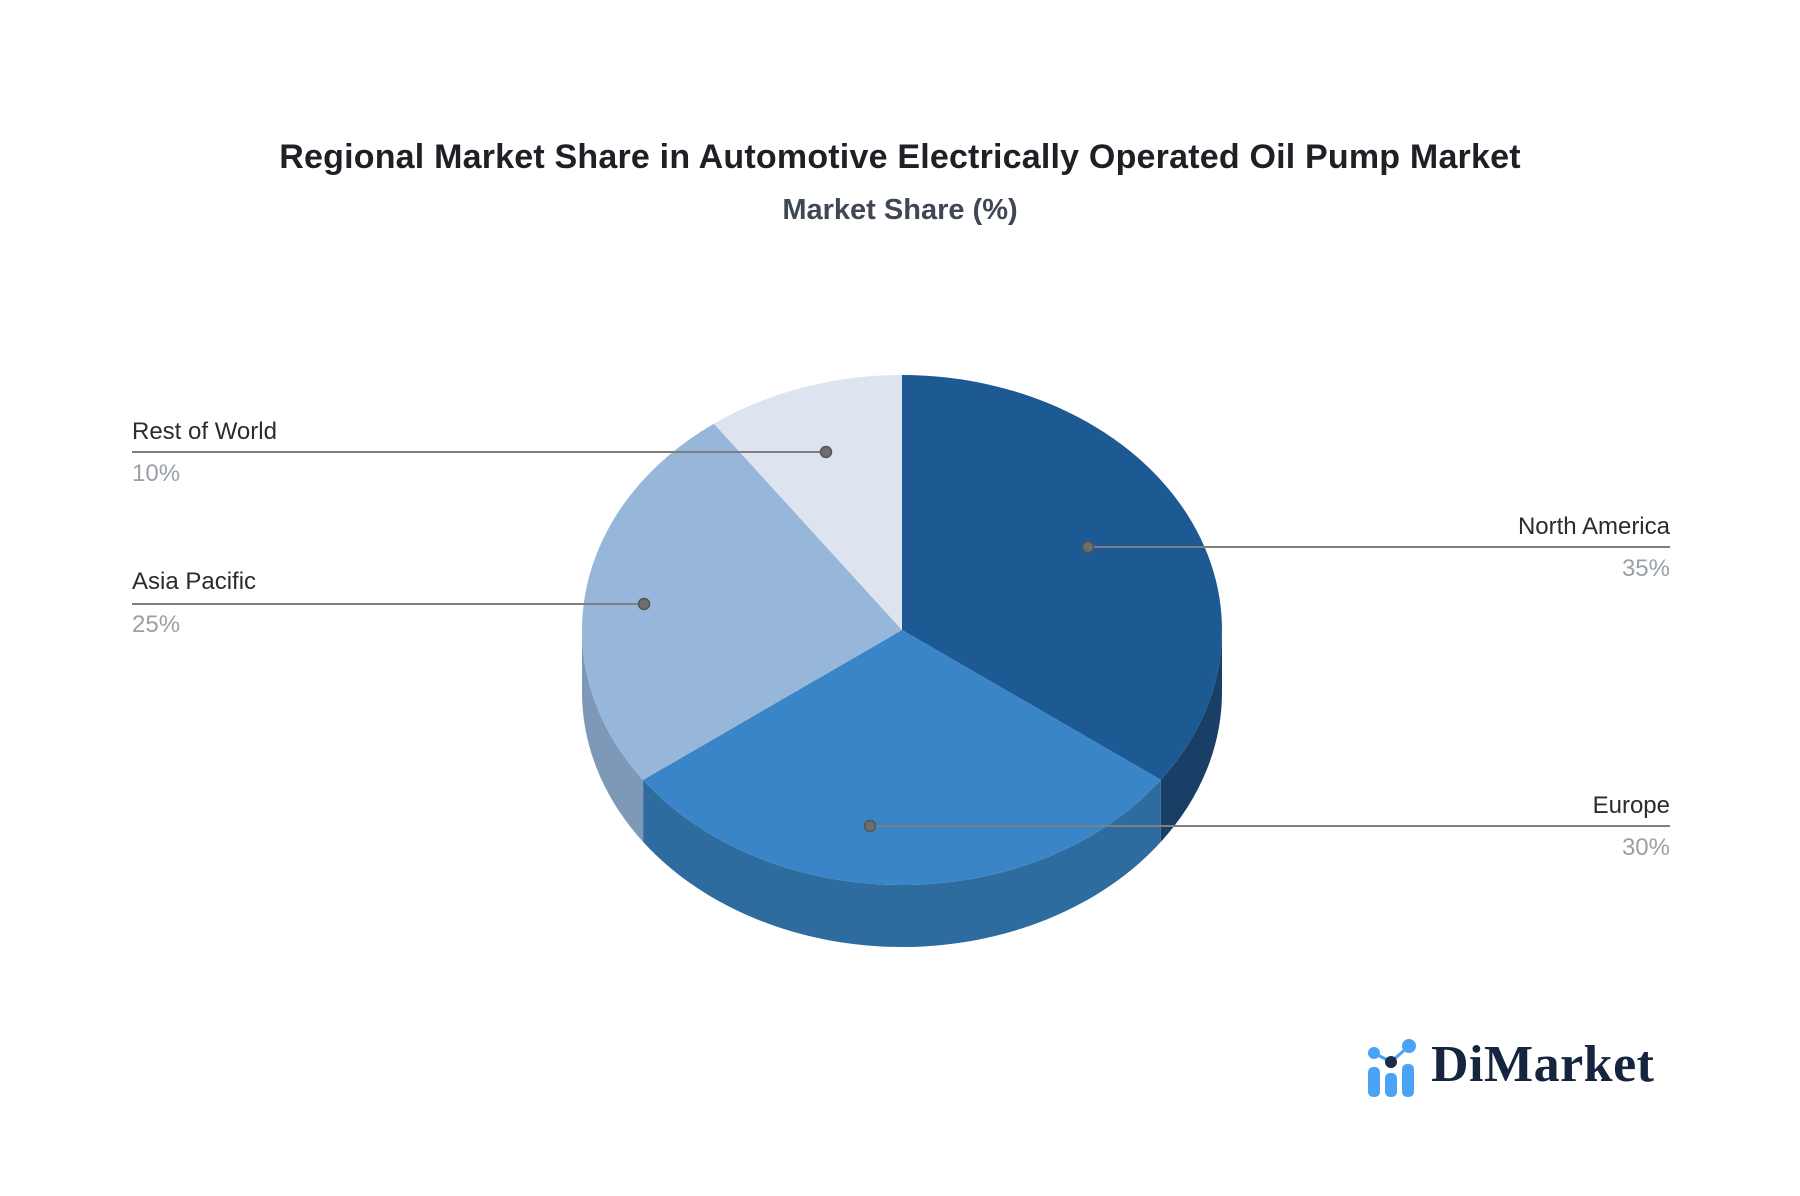  I want to click on pie-slice-north-america, so click(1062, 577).